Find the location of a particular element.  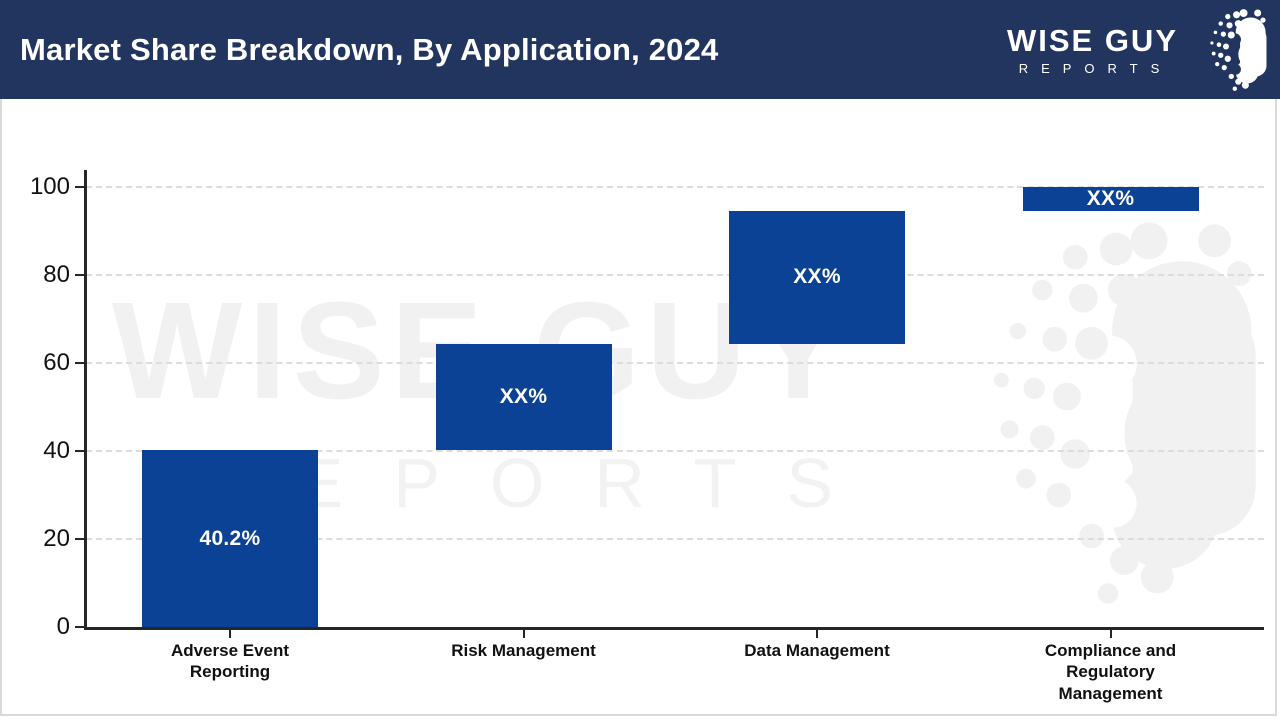

y-tick-label: 40 is located at coordinates (56, 450).